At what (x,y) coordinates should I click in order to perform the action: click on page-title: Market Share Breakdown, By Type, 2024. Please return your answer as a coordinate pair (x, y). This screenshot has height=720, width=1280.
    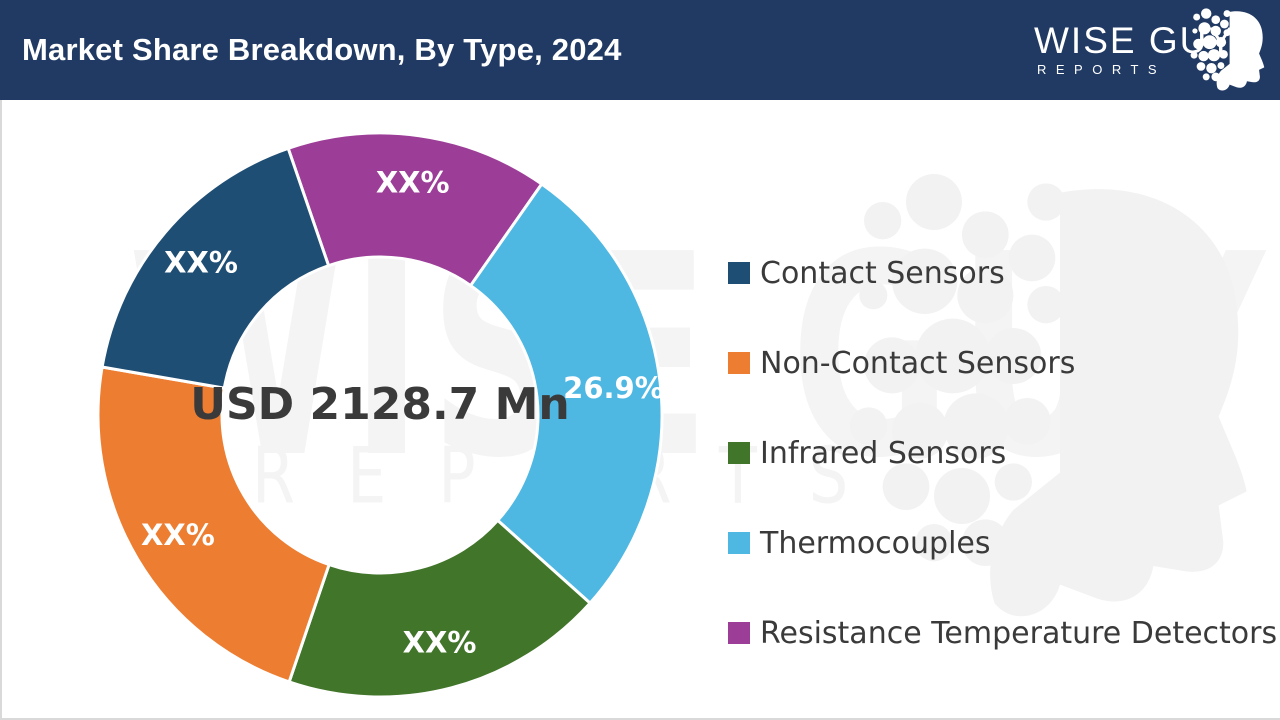
    Looking at the image, I should click on (322, 49).